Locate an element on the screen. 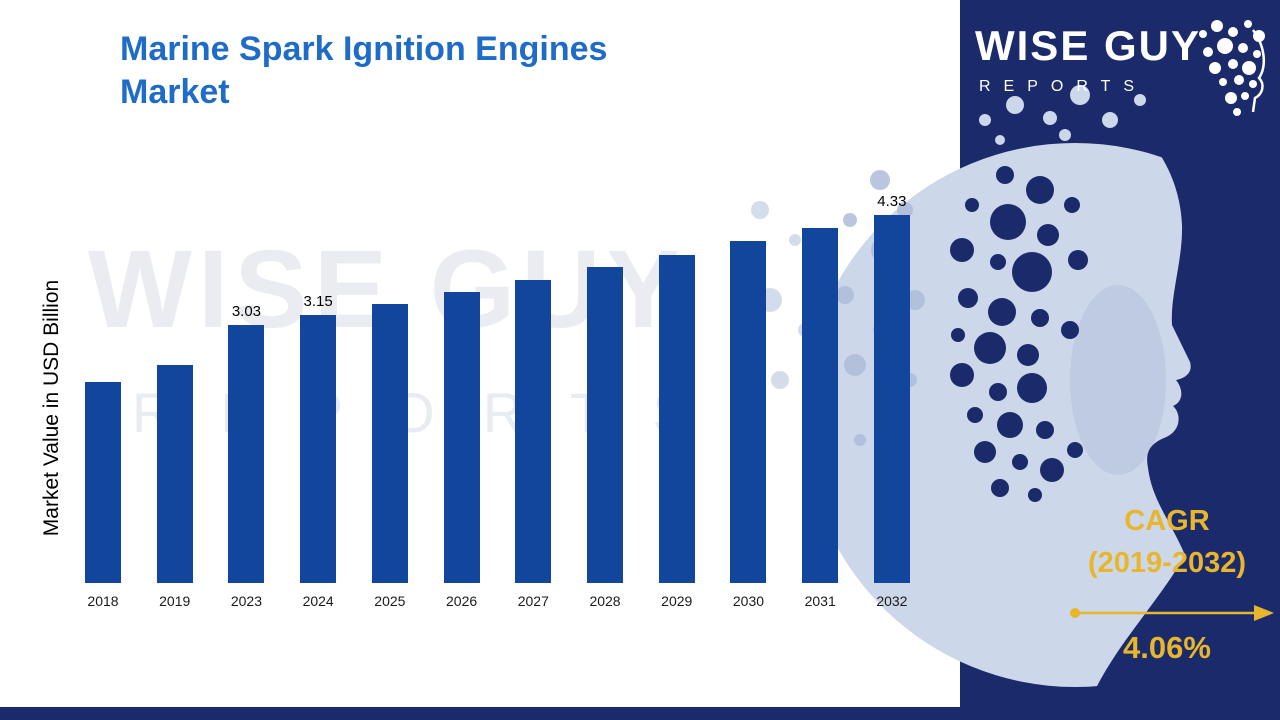  x-axis-label: 2026 is located at coordinates (462, 601).